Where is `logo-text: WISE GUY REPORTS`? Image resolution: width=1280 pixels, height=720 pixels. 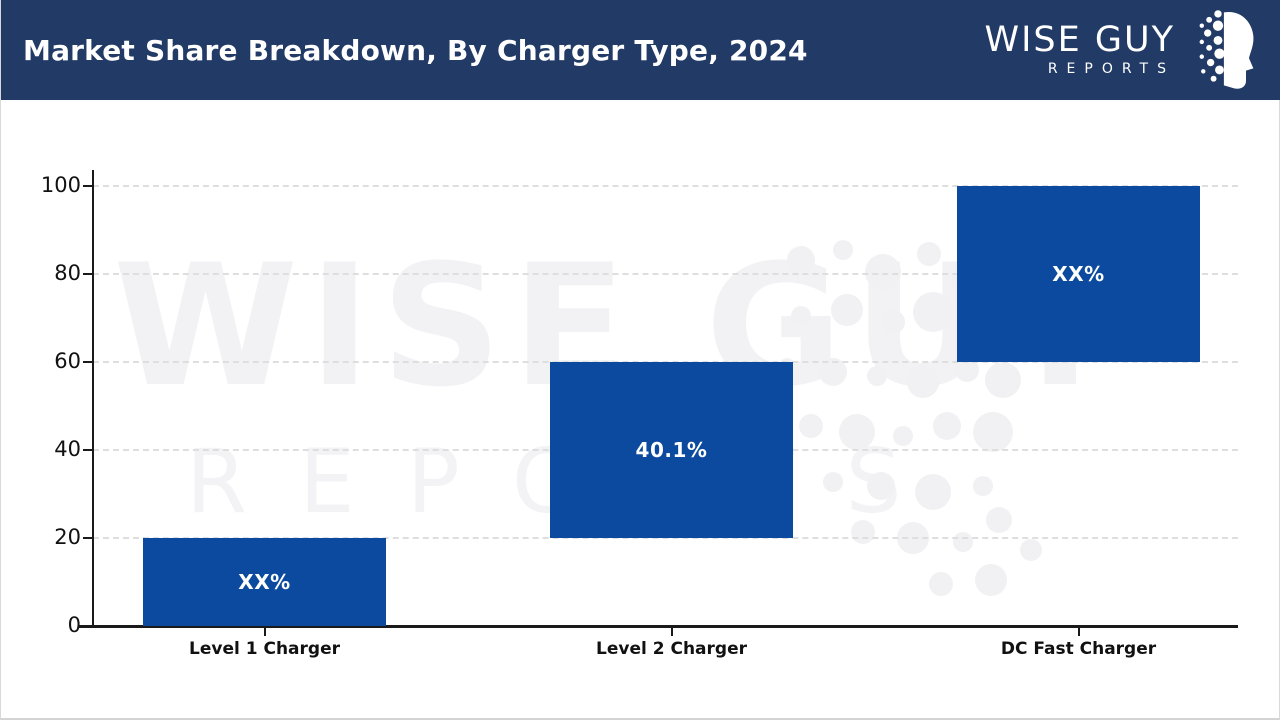 logo-text: WISE GUY REPORTS is located at coordinates (1079, 49).